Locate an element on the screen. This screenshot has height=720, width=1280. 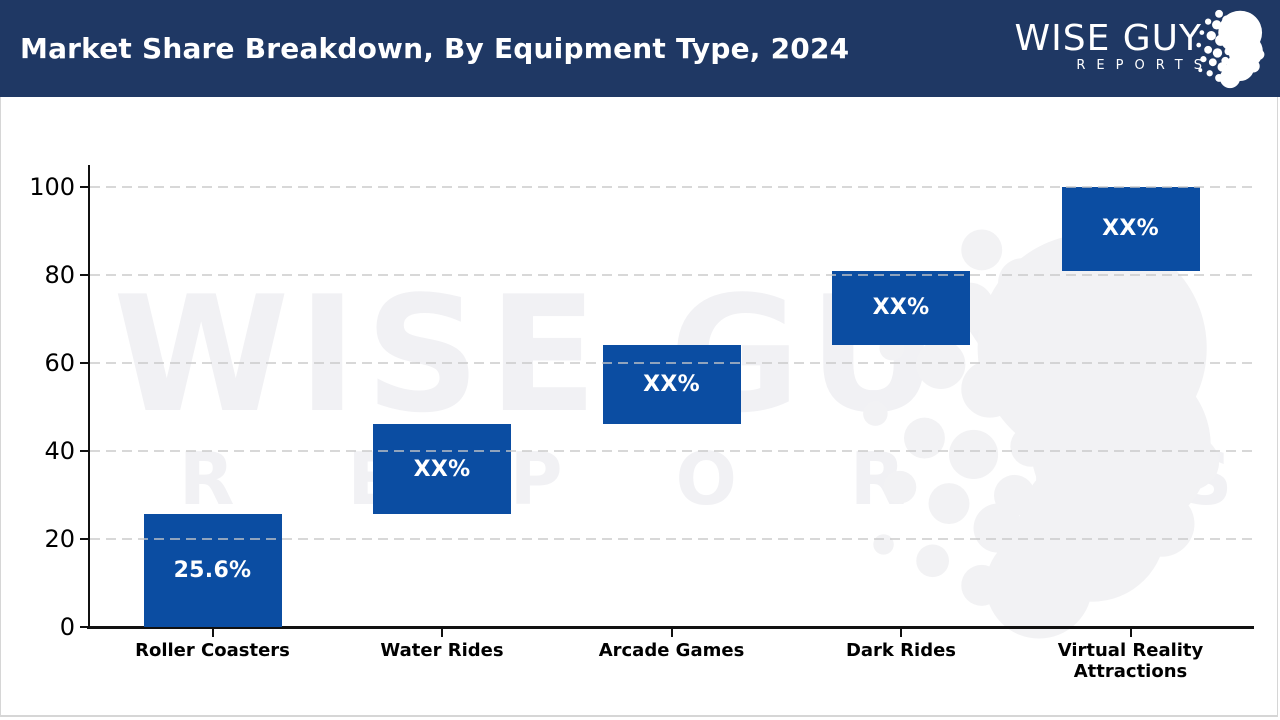
x-tick-arcade-games is located at coordinates (671, 633).